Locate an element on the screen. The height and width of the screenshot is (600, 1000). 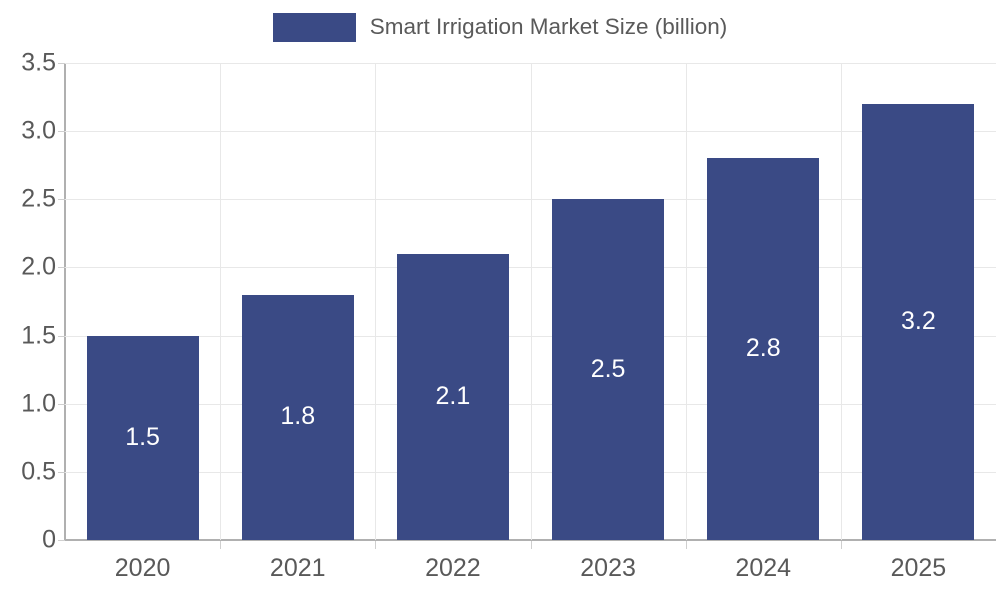
bar: 1.8 is located at coordinates (297, 417).